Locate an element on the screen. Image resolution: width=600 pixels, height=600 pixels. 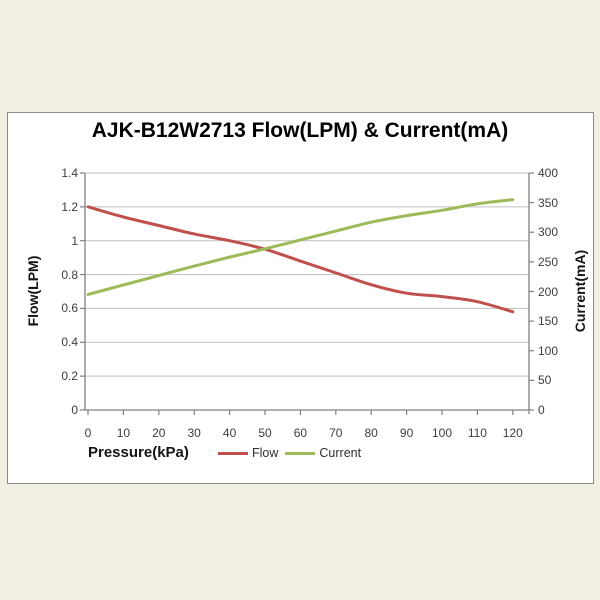
x-tick-label: 0 is located at coordinates (88, 433).